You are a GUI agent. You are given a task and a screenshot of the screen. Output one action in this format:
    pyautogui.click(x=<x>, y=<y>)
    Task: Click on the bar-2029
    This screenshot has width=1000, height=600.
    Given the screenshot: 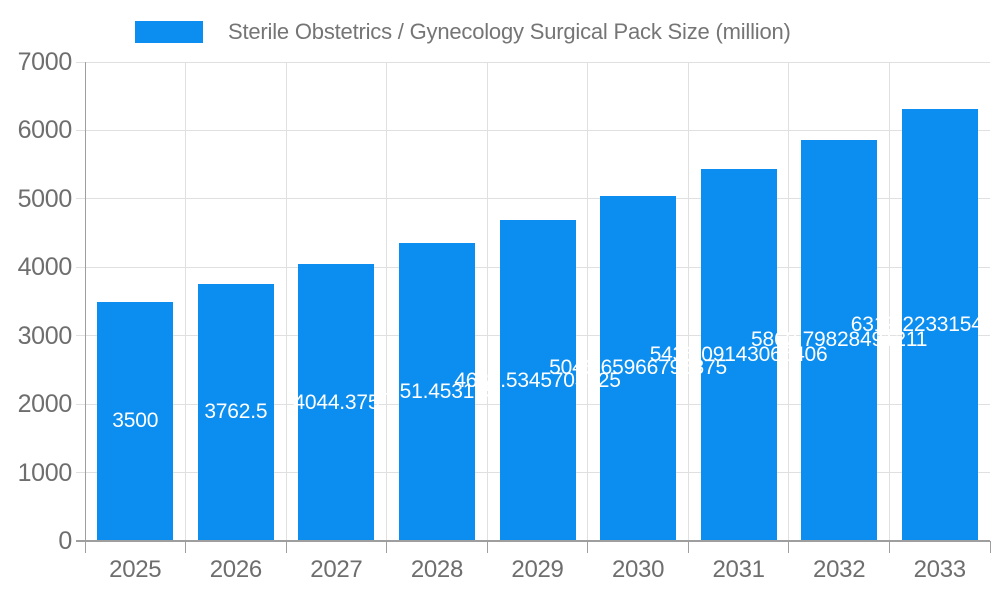 What is the action you would take?
    pyautogui.click(x=537, y=380)
    